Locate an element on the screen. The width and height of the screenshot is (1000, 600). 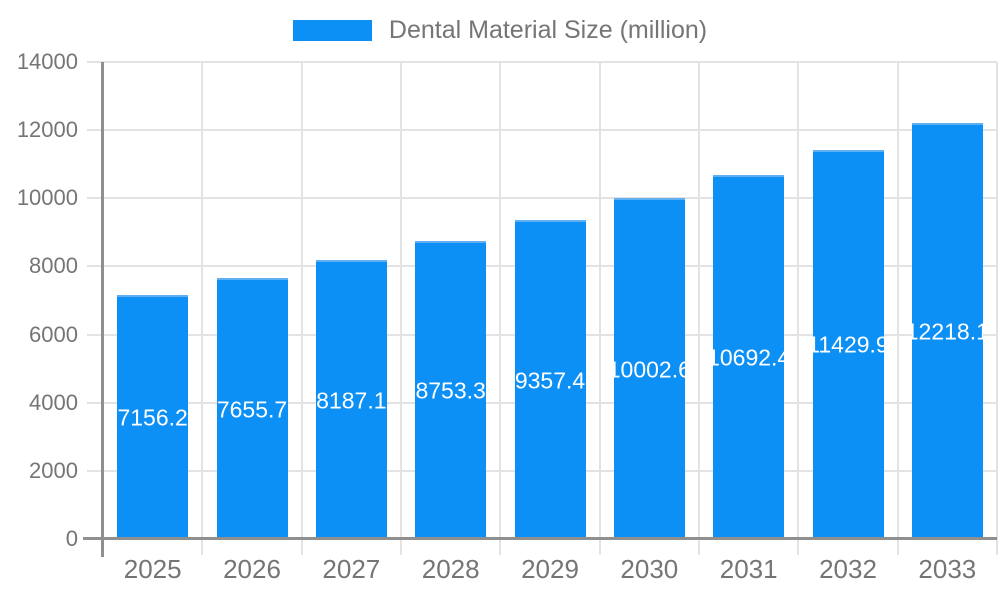
legend: Dental Material Size (million) is located at coordinates (500, 30).